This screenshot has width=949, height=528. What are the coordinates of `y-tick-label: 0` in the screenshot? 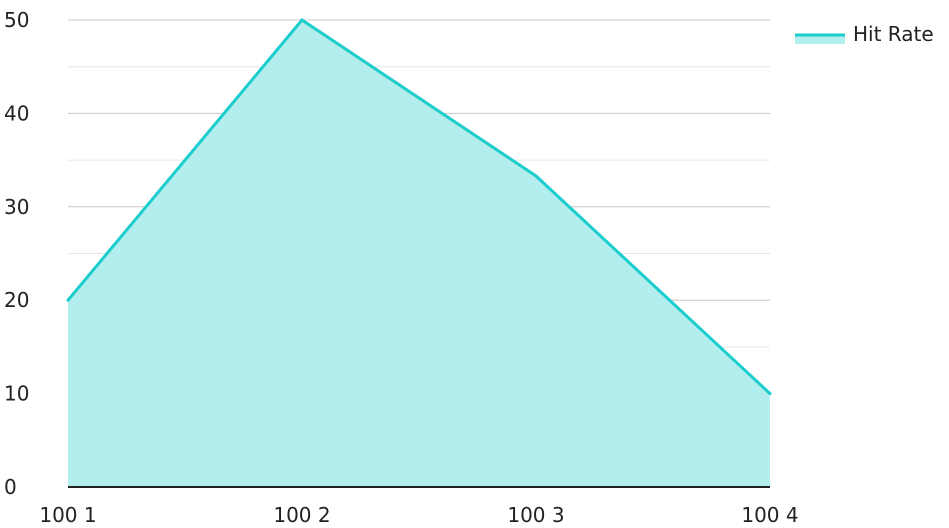 It's located at (10, 487).